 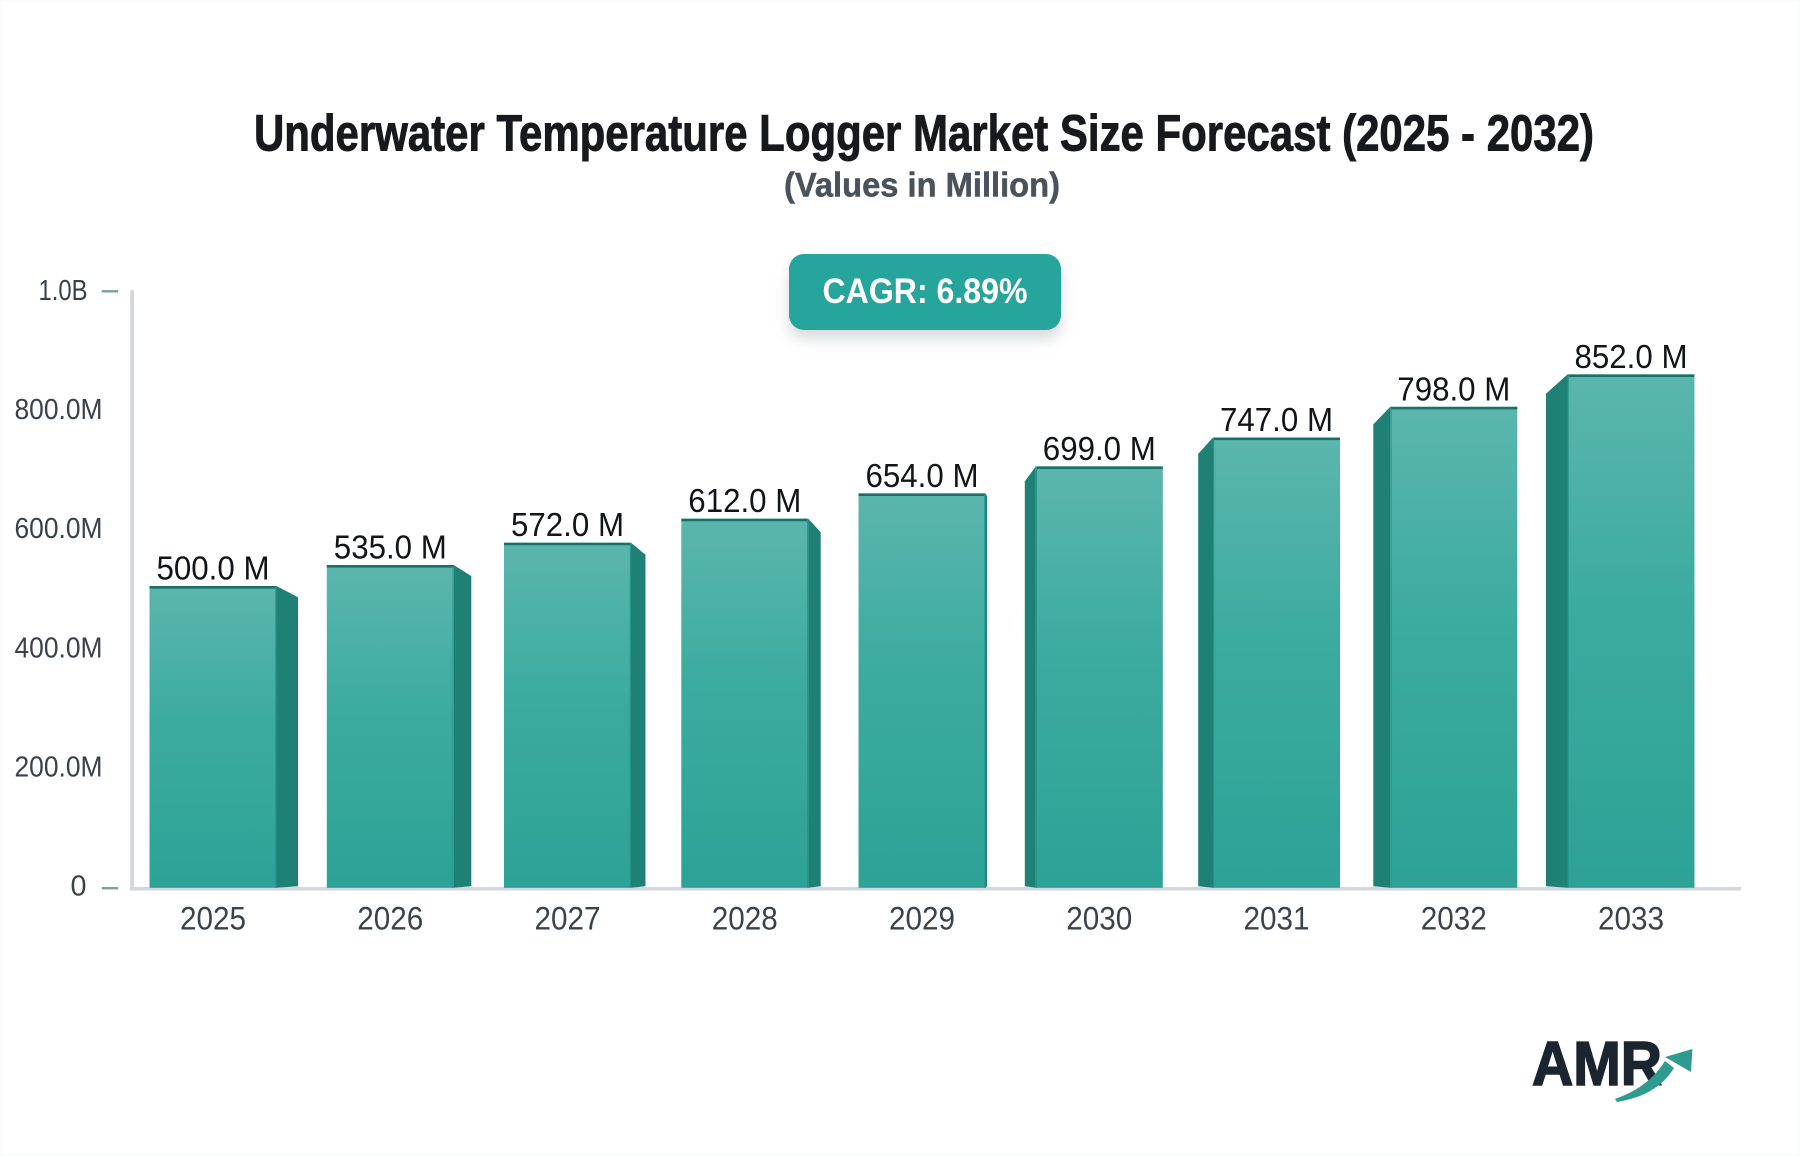 I want to click on svg-text: 654.0 M, so click(x=922, y=475).